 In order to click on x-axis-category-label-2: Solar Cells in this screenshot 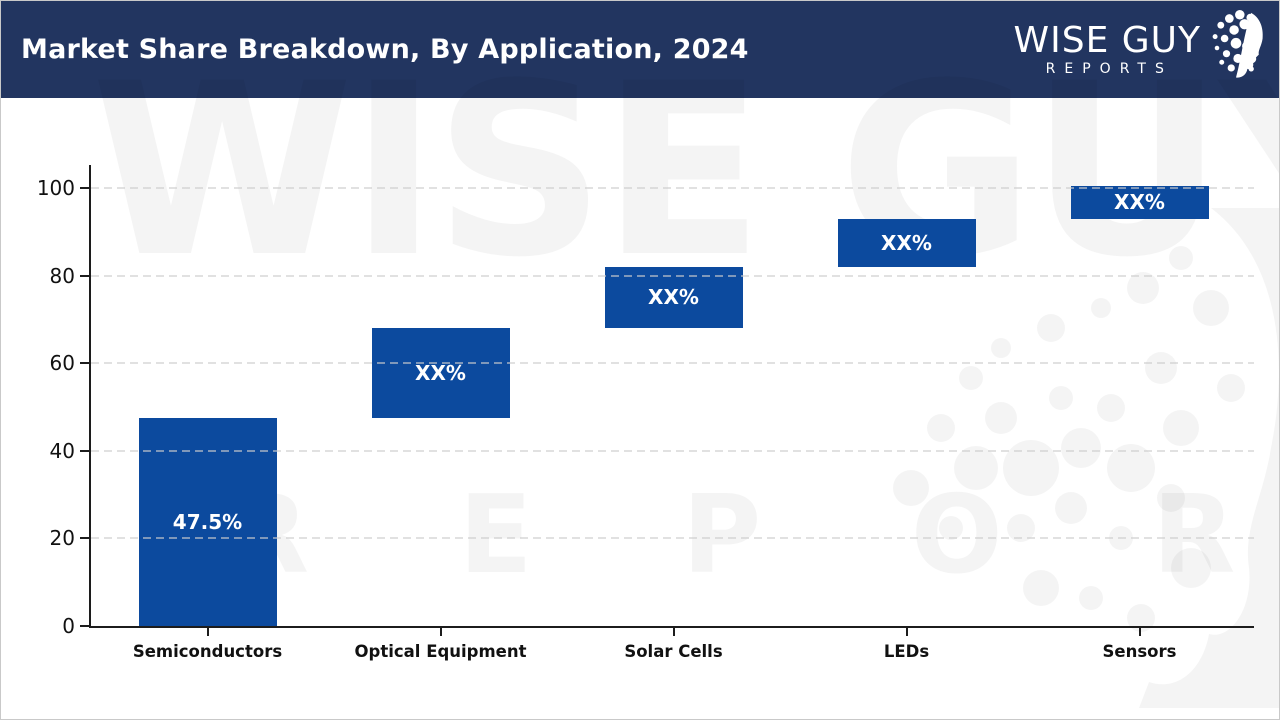, I will do `click(673, 651)`.